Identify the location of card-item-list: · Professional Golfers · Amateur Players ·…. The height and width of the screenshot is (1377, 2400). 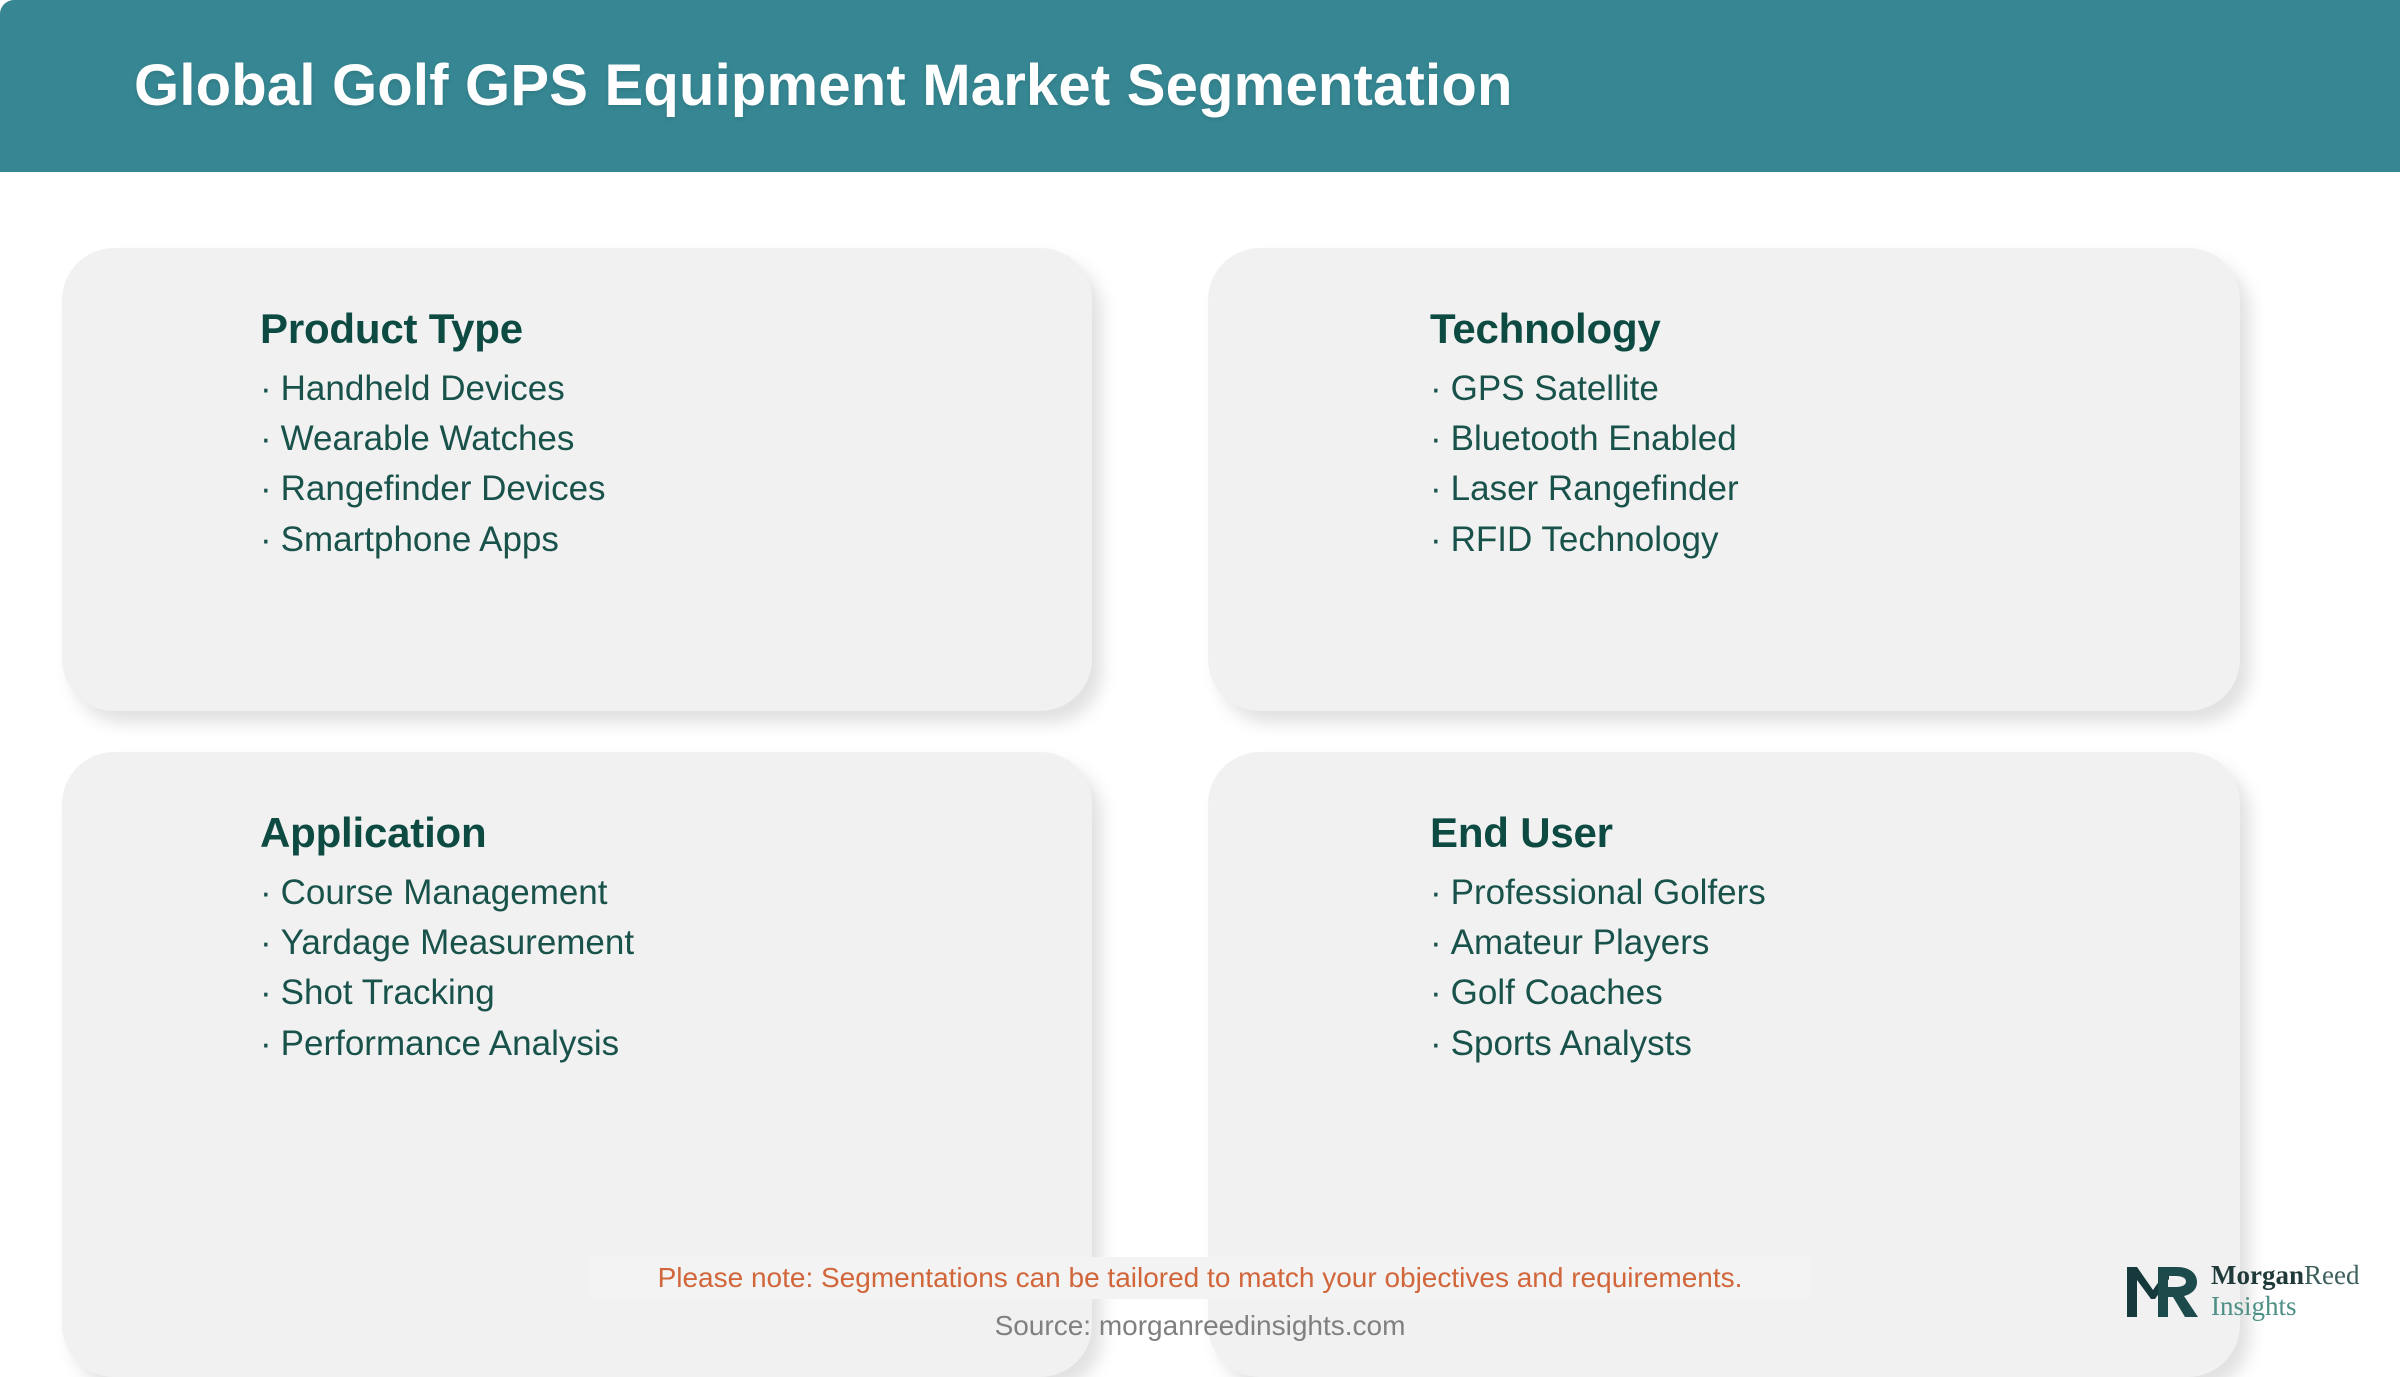
(1815, 969).